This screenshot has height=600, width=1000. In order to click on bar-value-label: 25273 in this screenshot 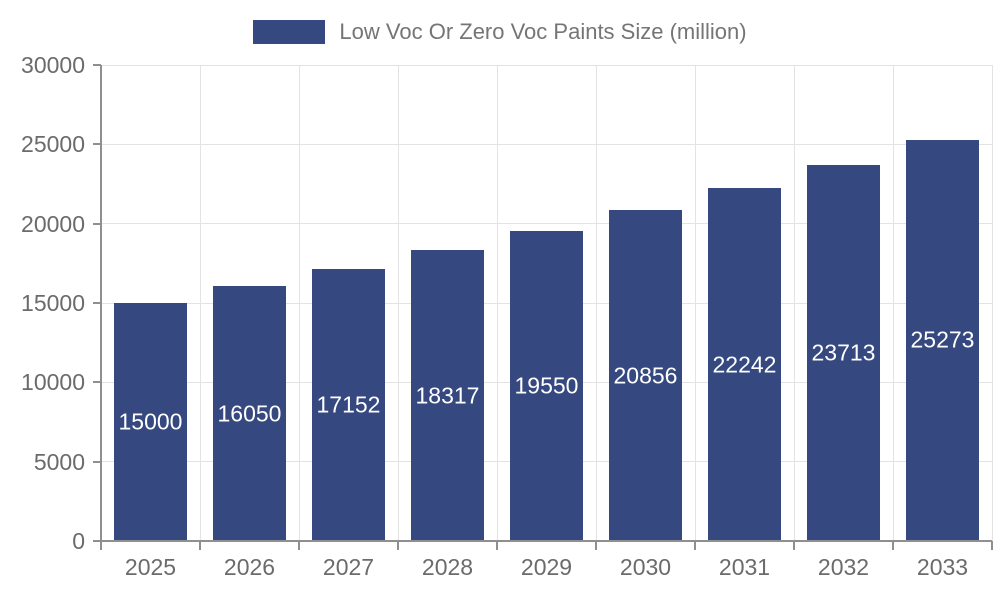, I will do `click(942, 339)`.